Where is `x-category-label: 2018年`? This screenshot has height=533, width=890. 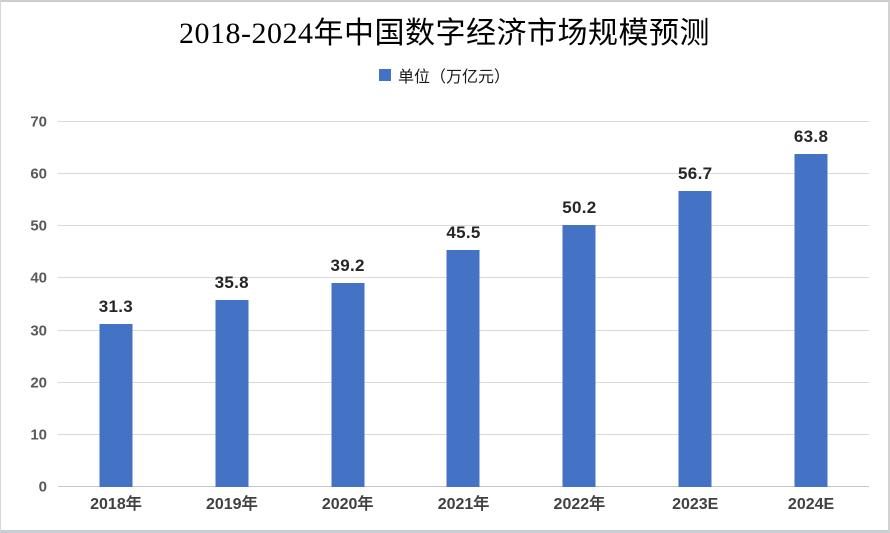 x-category-label: 2018年 is located at coordinates (116, 504).